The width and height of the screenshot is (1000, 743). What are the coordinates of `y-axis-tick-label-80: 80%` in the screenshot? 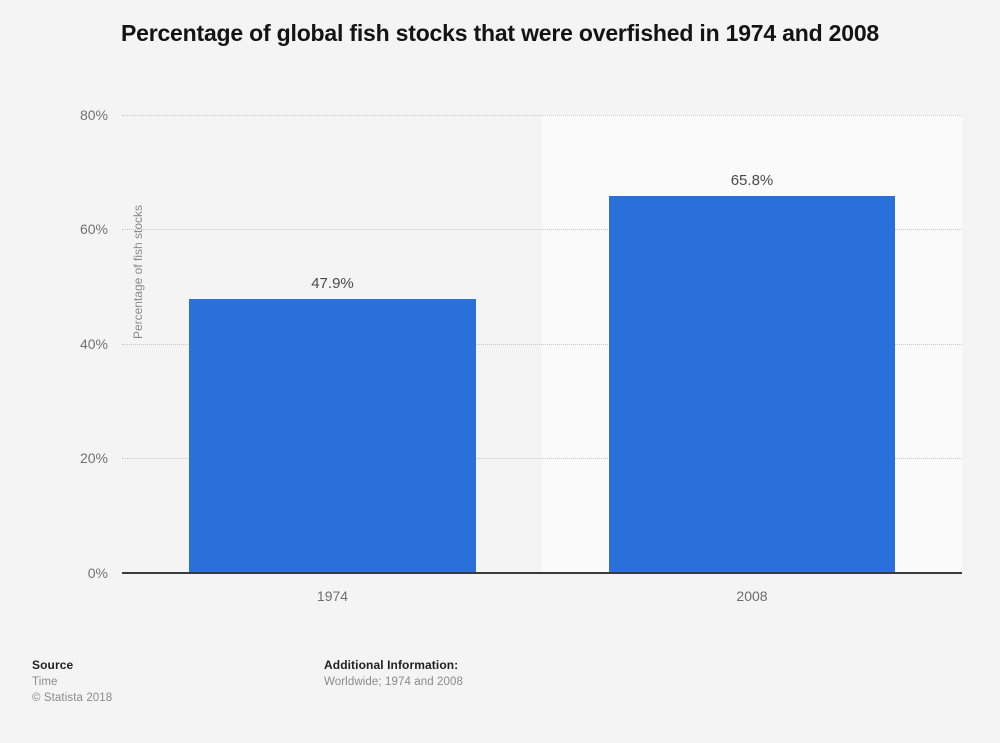 It's located at (93, 115).